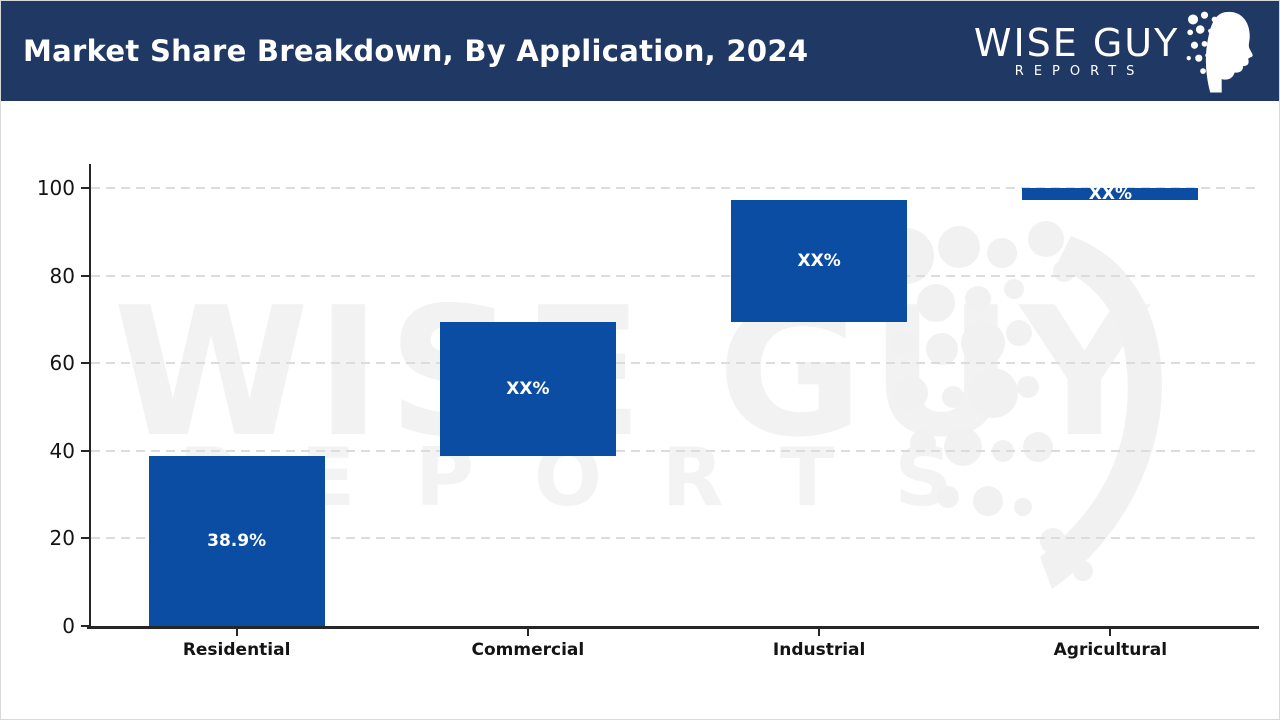  What do you see at coordinates (1110, 650) in the screenshot?
I see `x-tick-label-agricultural: Agricultural` at bounding box center [1110, 650].